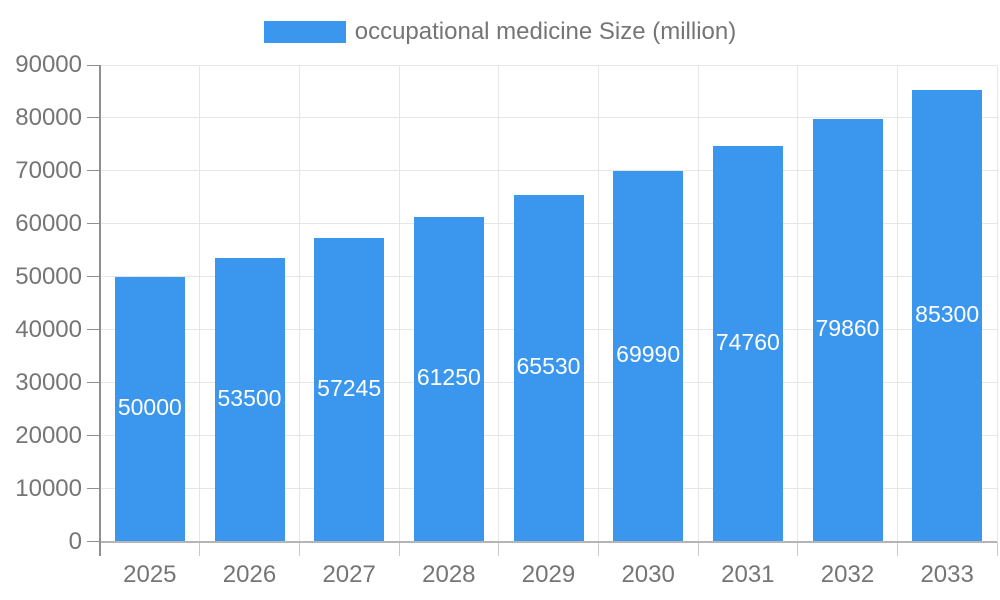 This screenshot has height=600, width=1000. I want to click on y-axis-label: 20000, so click(48, 435).